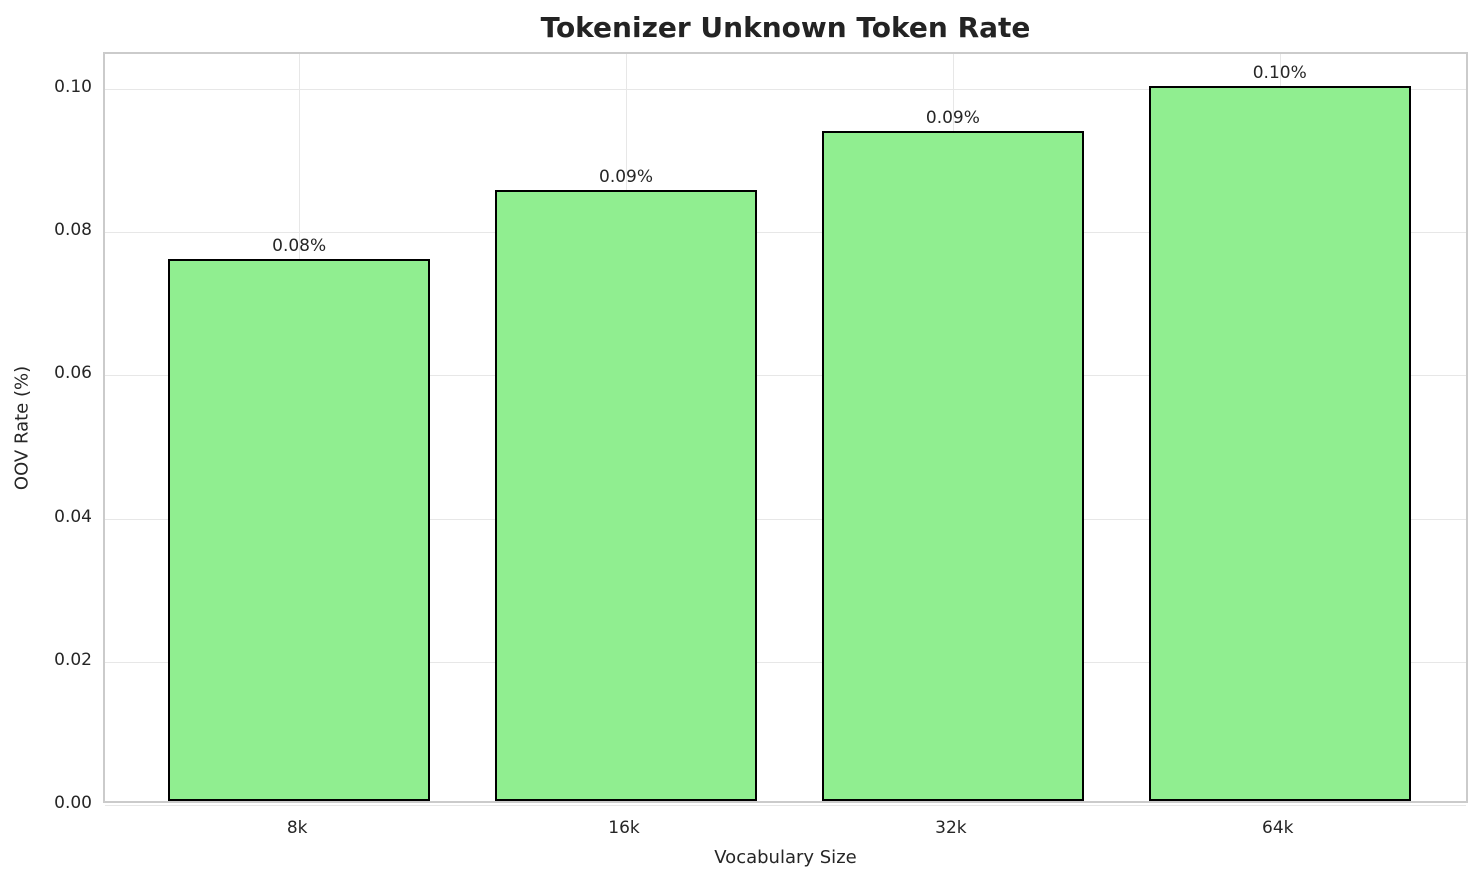 The image size is (1484, 885). What do you see at coordinates (73, 516) in the screenshot?
I see `y-tick-label: 0.04` at bounding box center [73, 516].